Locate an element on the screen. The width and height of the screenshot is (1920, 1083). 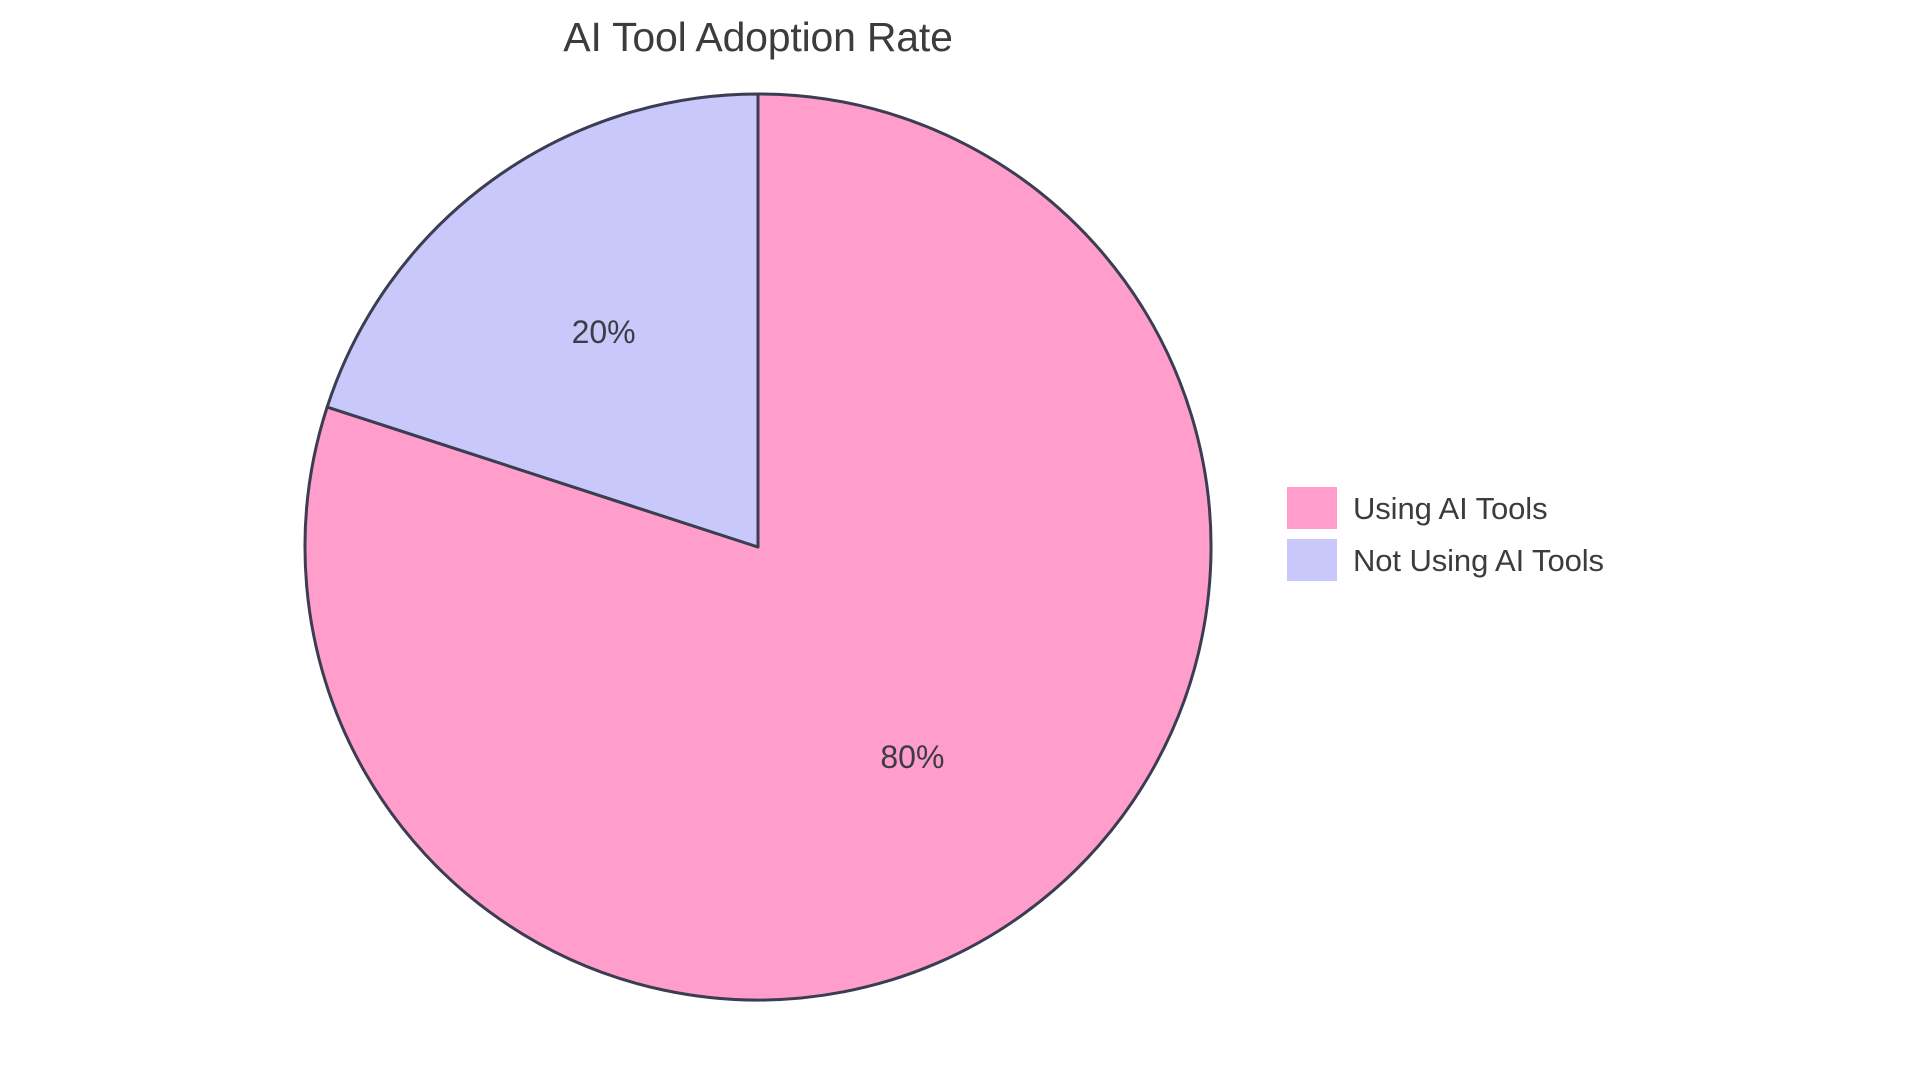
legend-item-label: Using AI Tools is located at coordinates (1450, 508).